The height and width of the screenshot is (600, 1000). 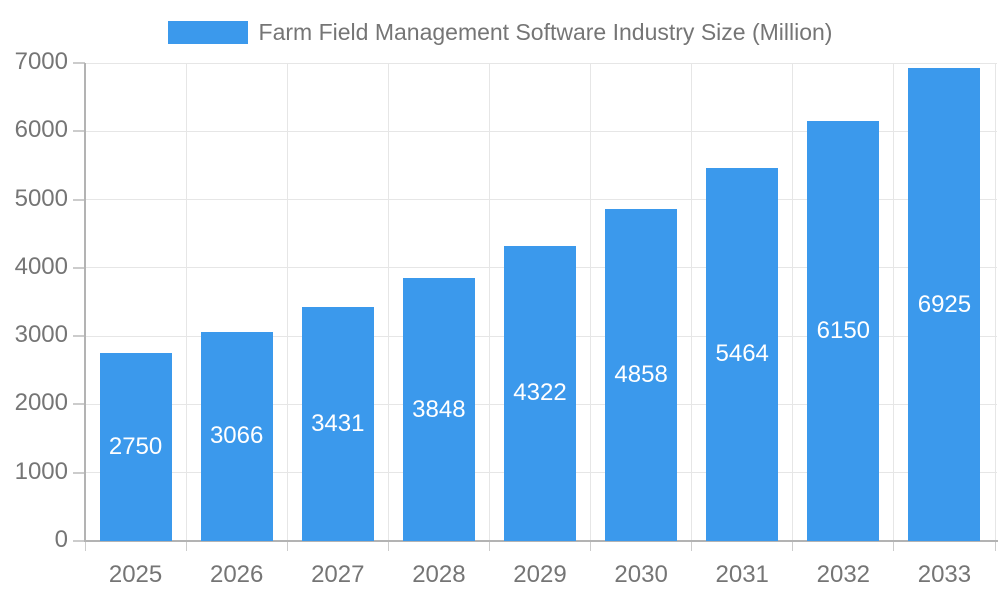 I want to click on bar-value-label: 2750, so click(x=135, y=447).